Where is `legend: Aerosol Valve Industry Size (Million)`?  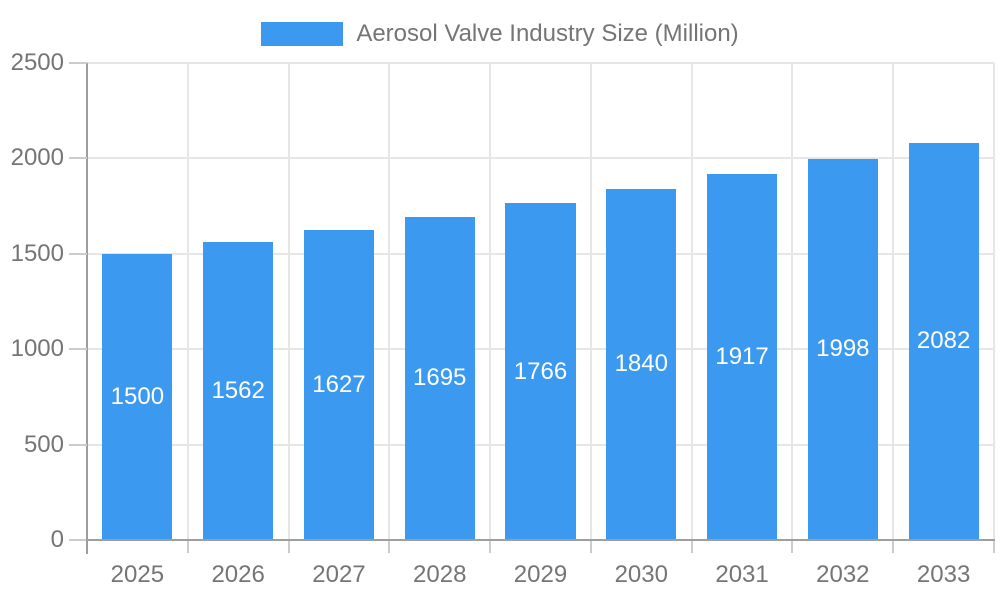 legend: Aerosol Valve Industry Size (Million) is located at coordinates (500, 34).